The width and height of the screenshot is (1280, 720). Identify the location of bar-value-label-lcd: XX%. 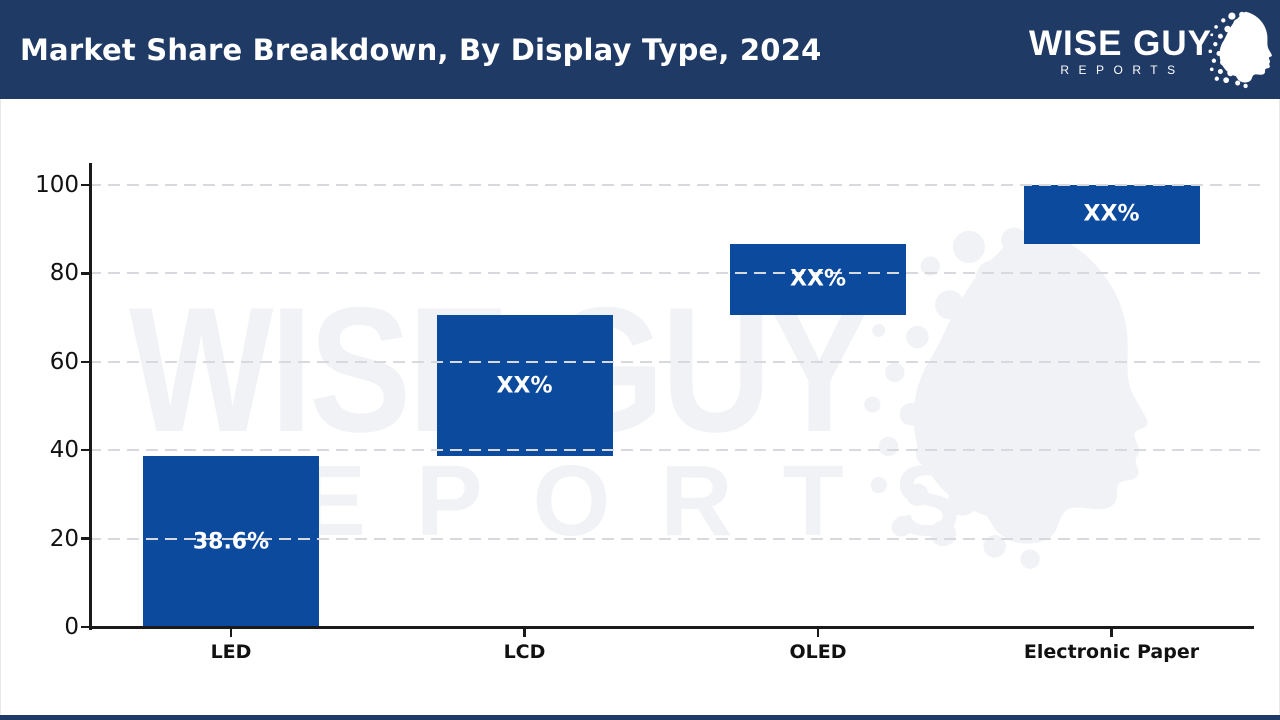
(524, 386).